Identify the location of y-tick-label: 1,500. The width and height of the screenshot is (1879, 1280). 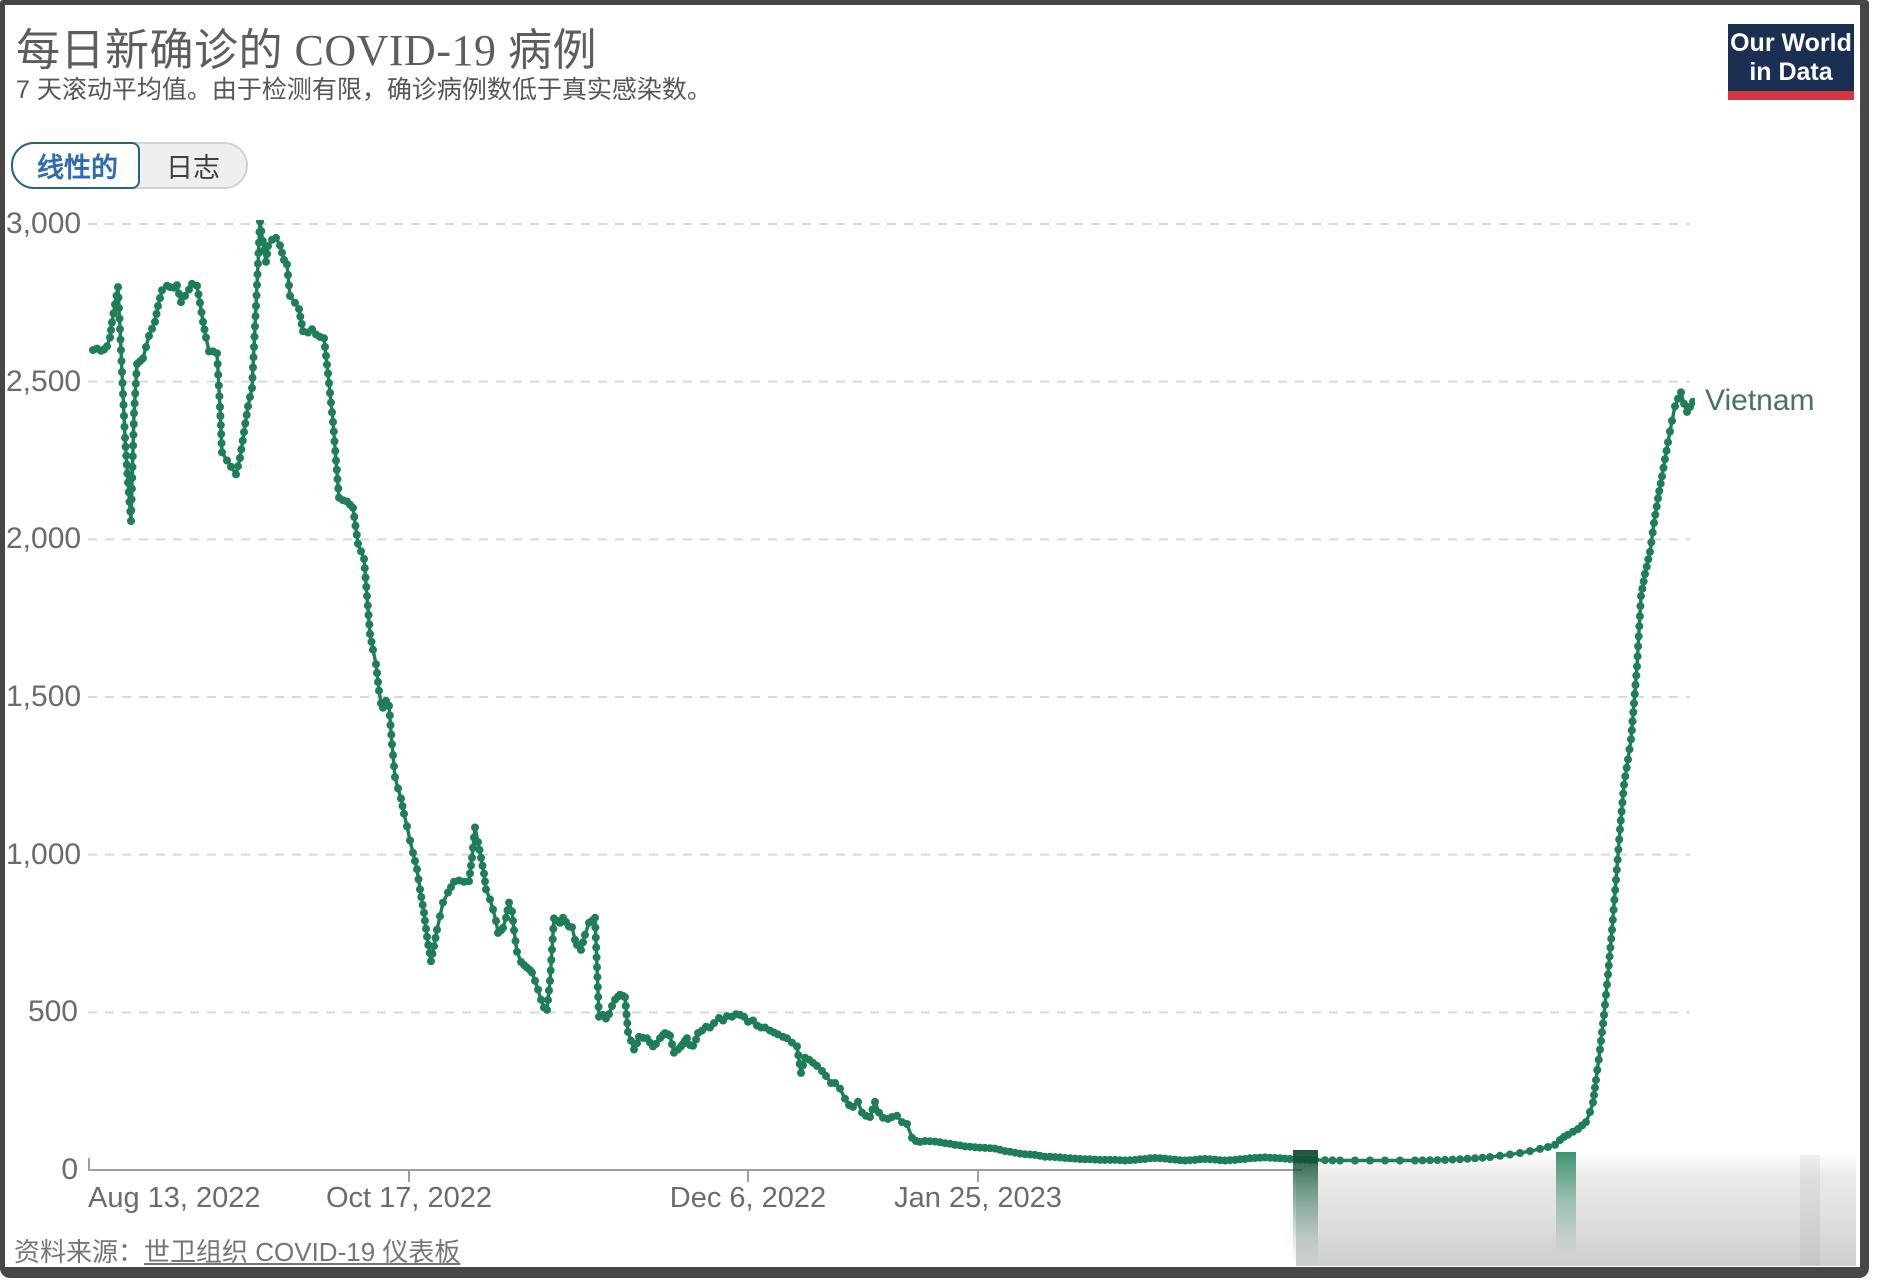
(44, 696).